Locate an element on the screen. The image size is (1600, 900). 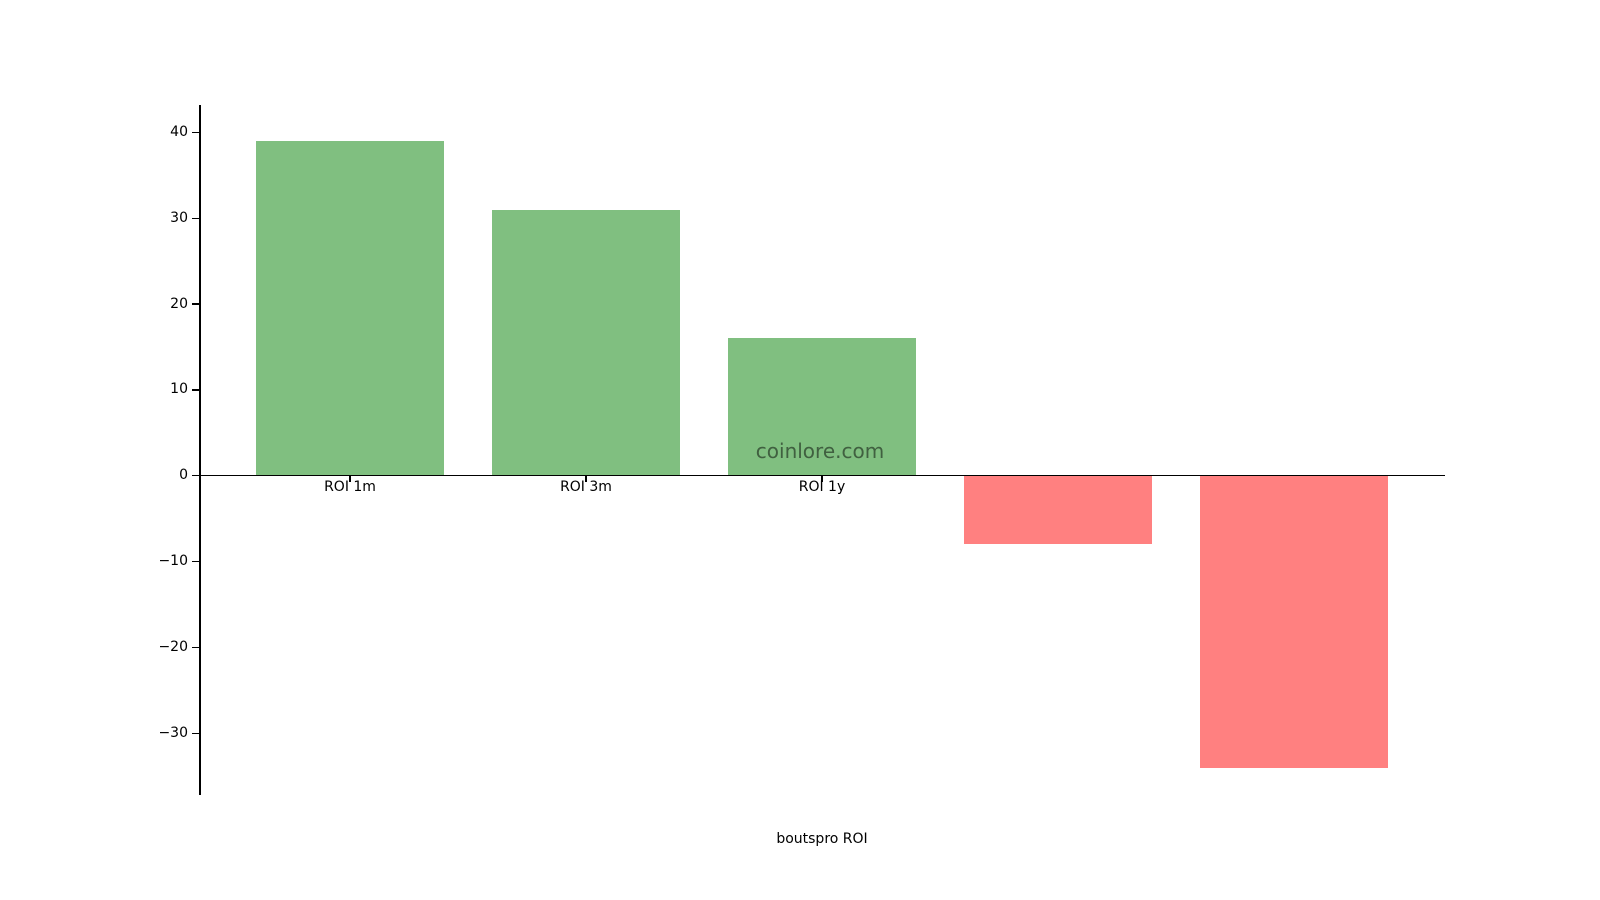
bar-roi-1y is located at coordinates (822, 407).